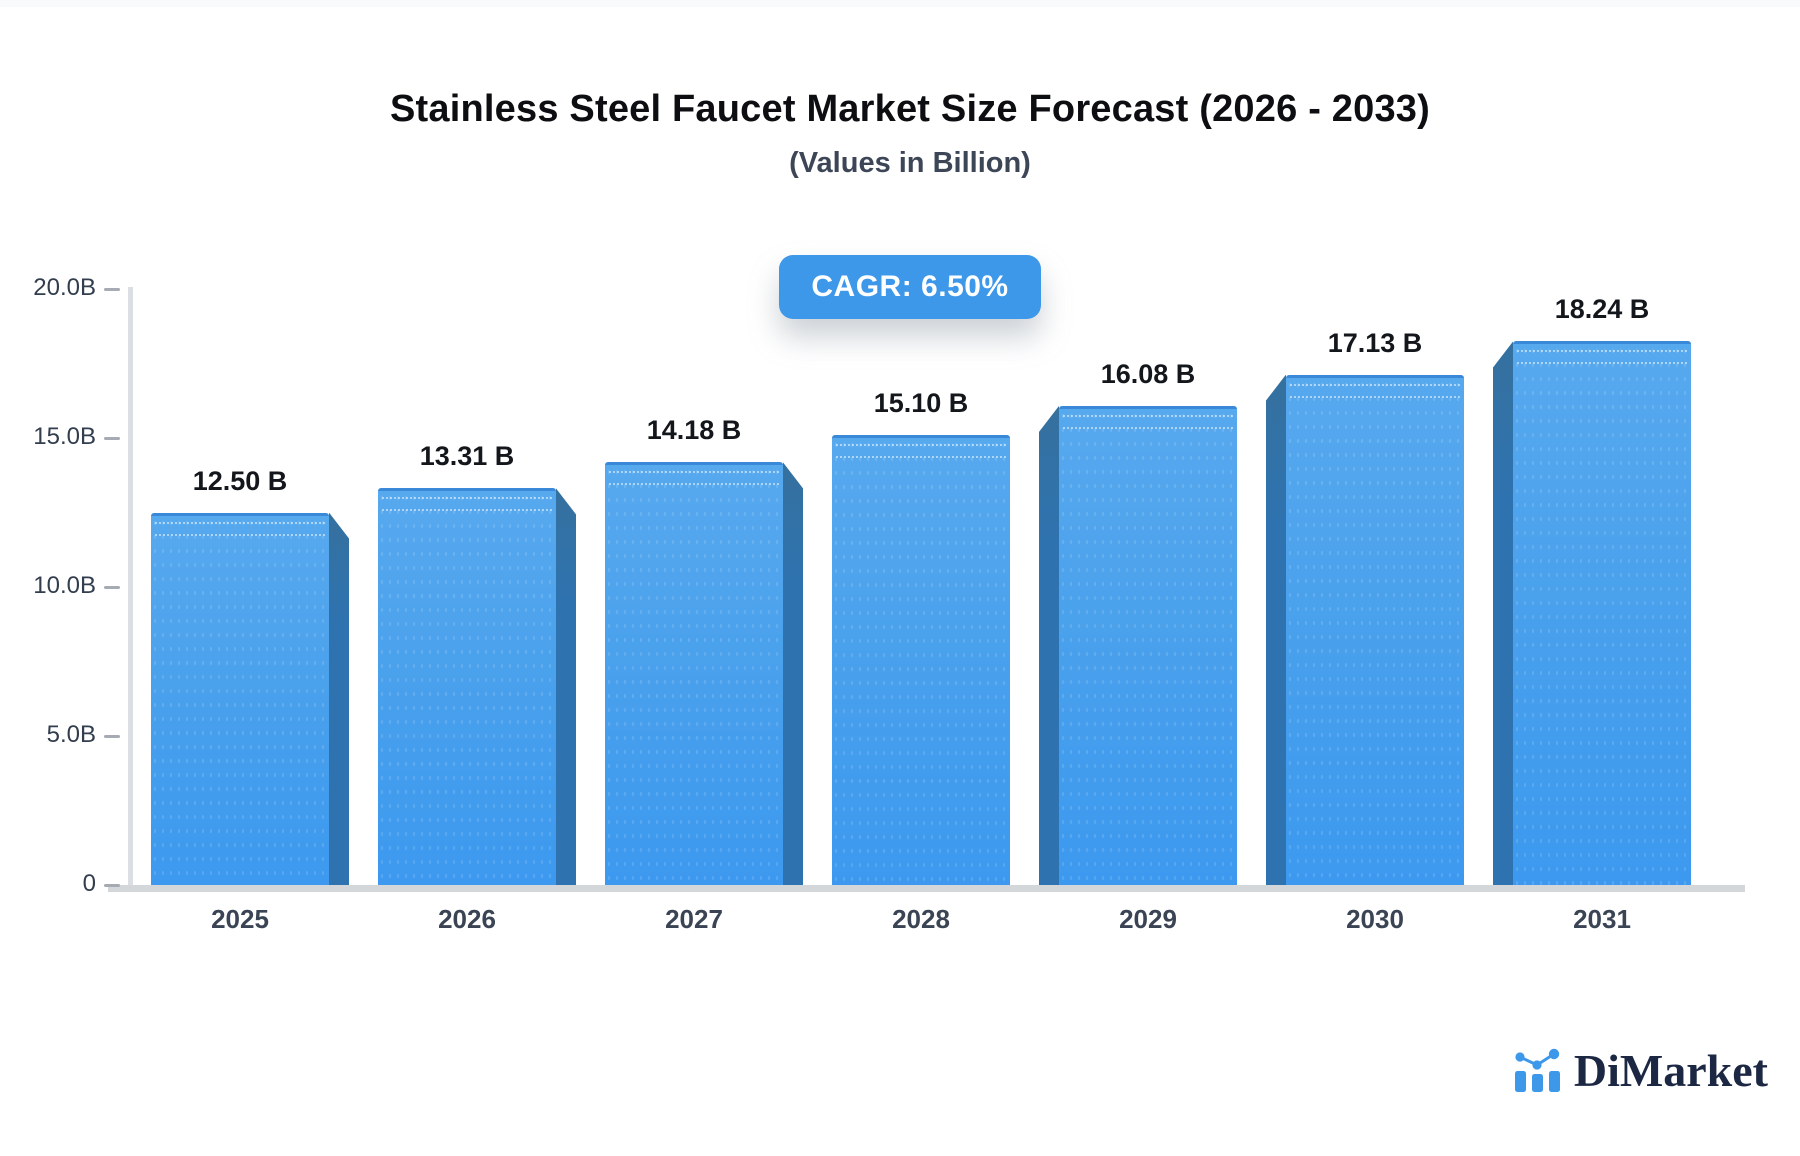 This screenshot has width=1800, height=1156. Describe the element at coordinates (921, 919) in the screenshot. I see `x-axis-label: 2028` at that location.